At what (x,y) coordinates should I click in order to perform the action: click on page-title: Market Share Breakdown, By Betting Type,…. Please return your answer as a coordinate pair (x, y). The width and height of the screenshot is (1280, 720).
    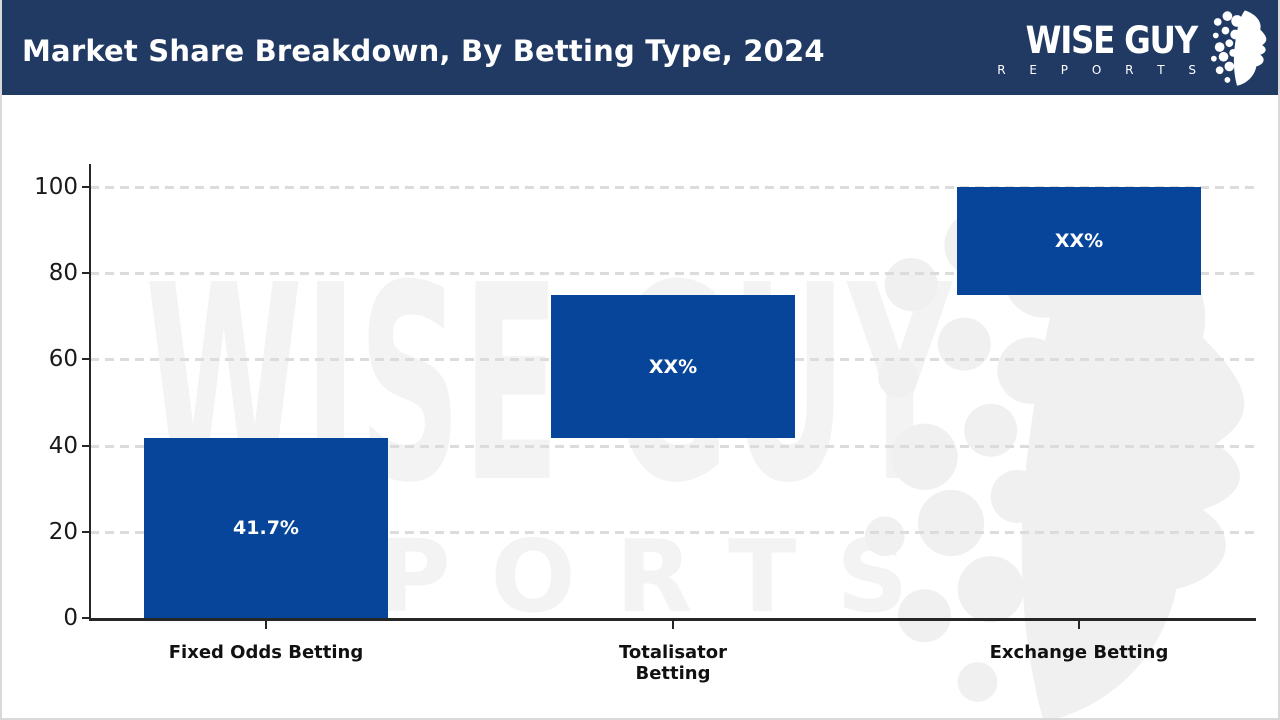
    Looking at the image, I should click on (423, 50).